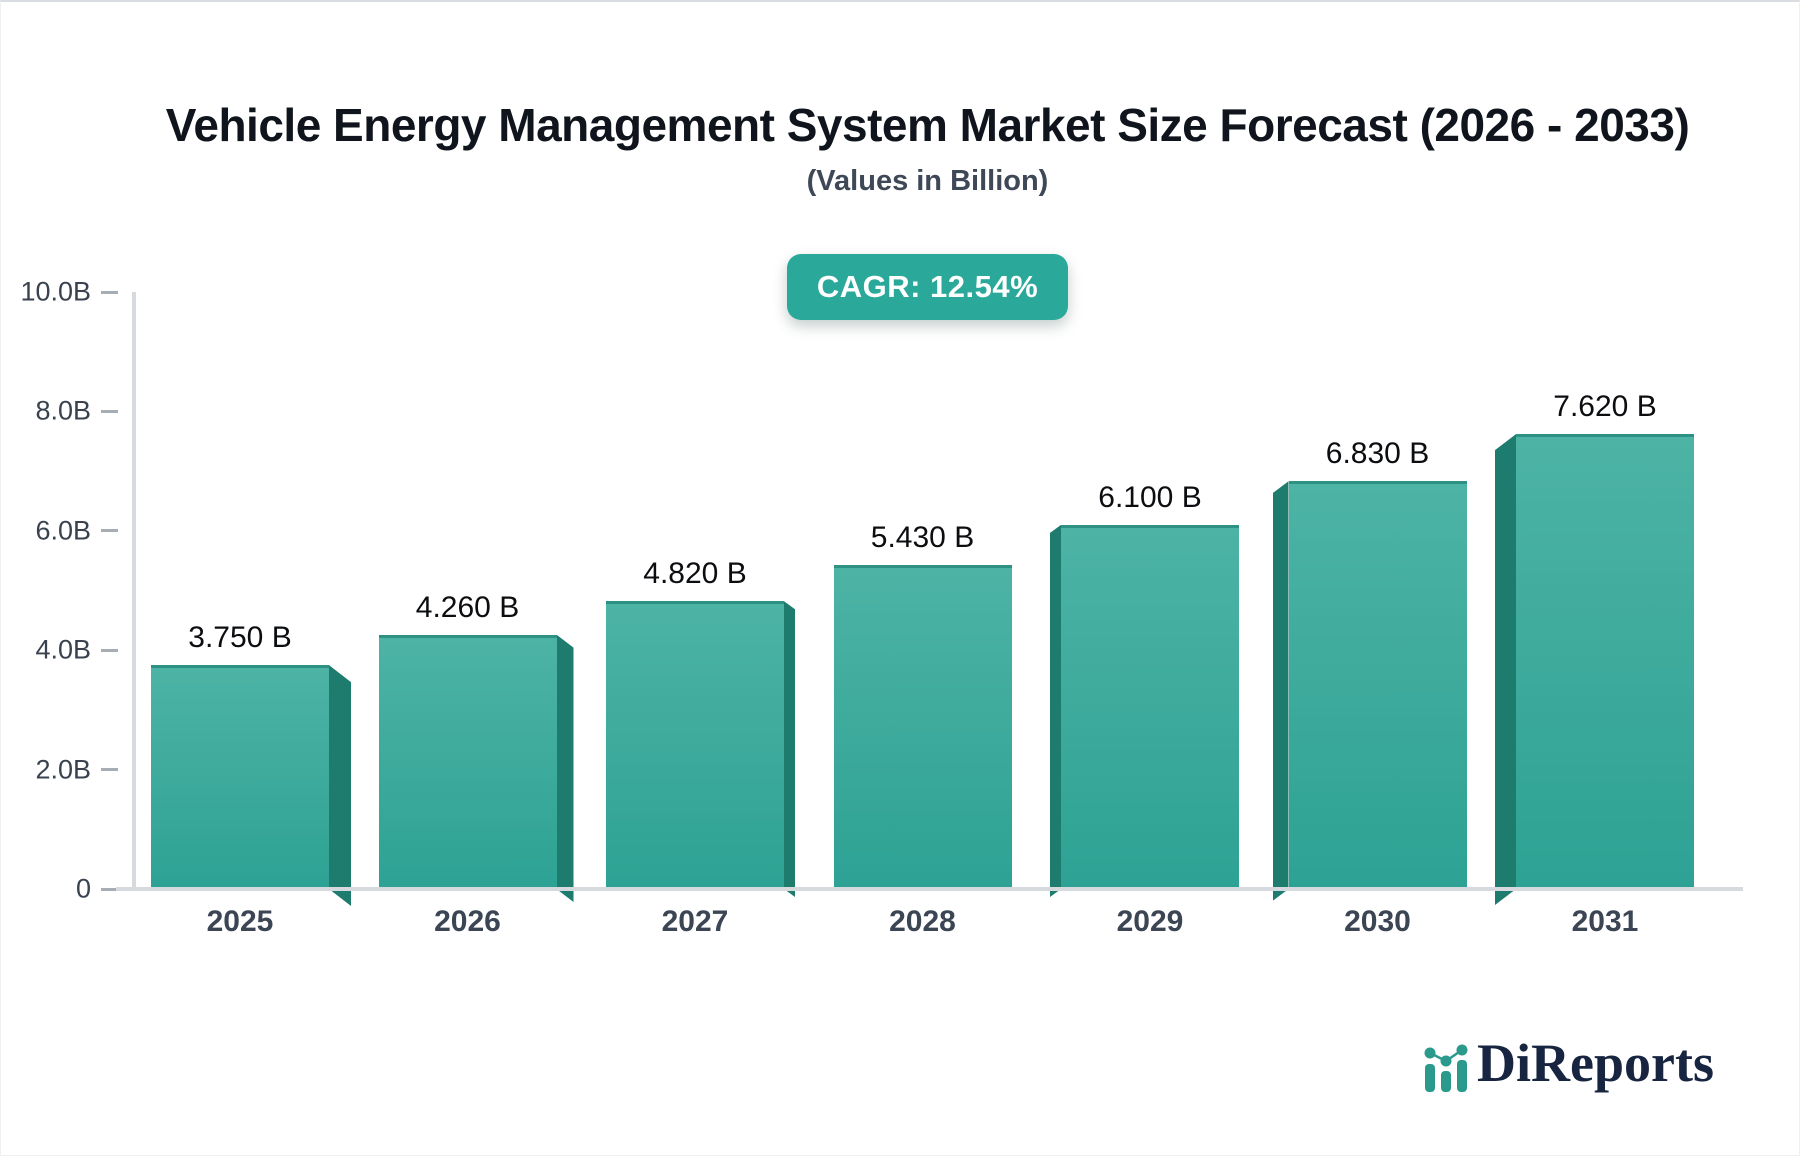 The height and width of the screenshot is (1156, 1800). What do you see at coordinates (1605, 407) in the screenshot?
I see `bar-value-label: 7.620 B` at bounding box center [1605, 407].